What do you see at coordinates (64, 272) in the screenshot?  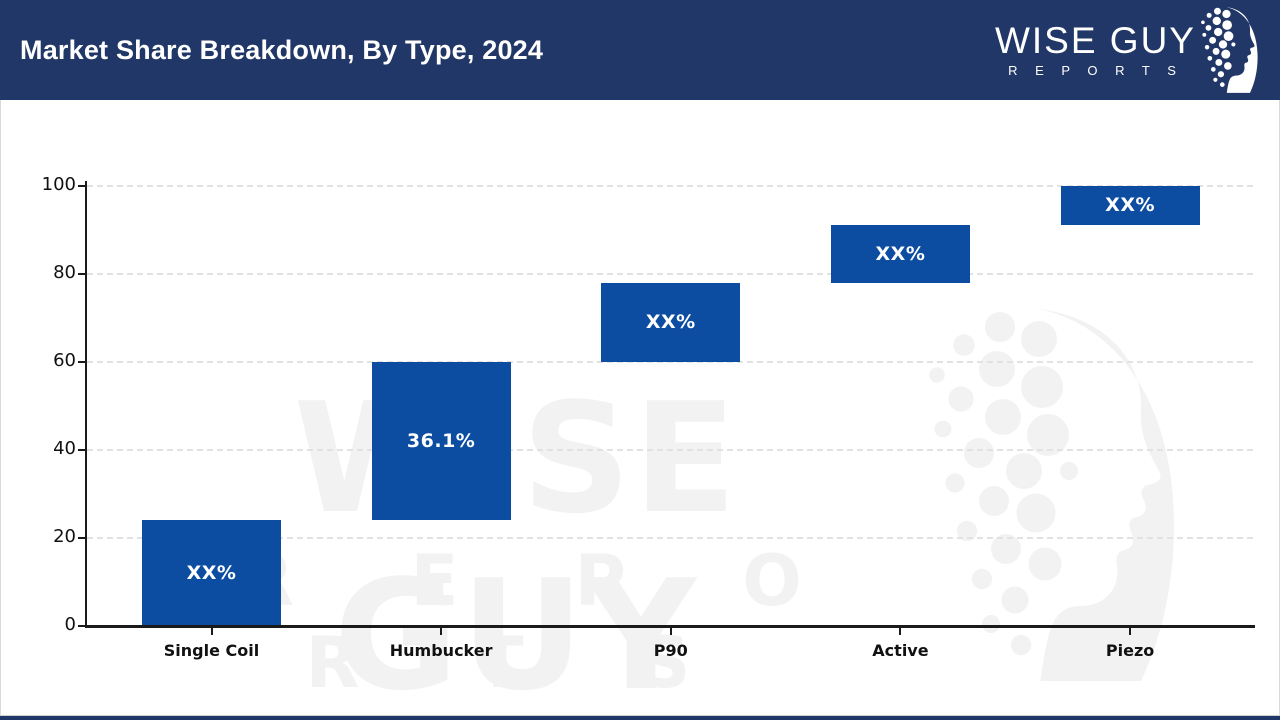 I see `y-tick-label: 80` at bounding box center [64, 272].